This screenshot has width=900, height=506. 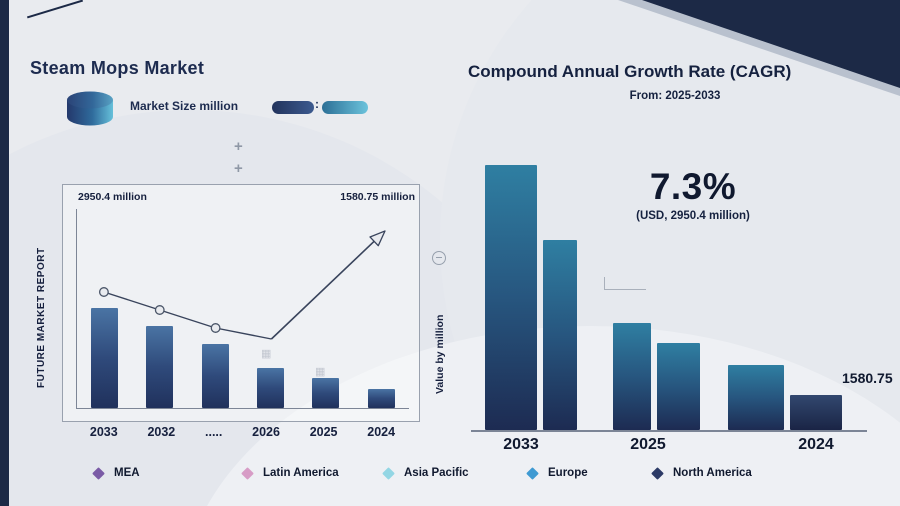 What do you see at coordinates (242, 432) in the screenshot?
I see `left-x-labels: 2033 2032..... 2026 2025 2024` at bounding box center [242, 432].